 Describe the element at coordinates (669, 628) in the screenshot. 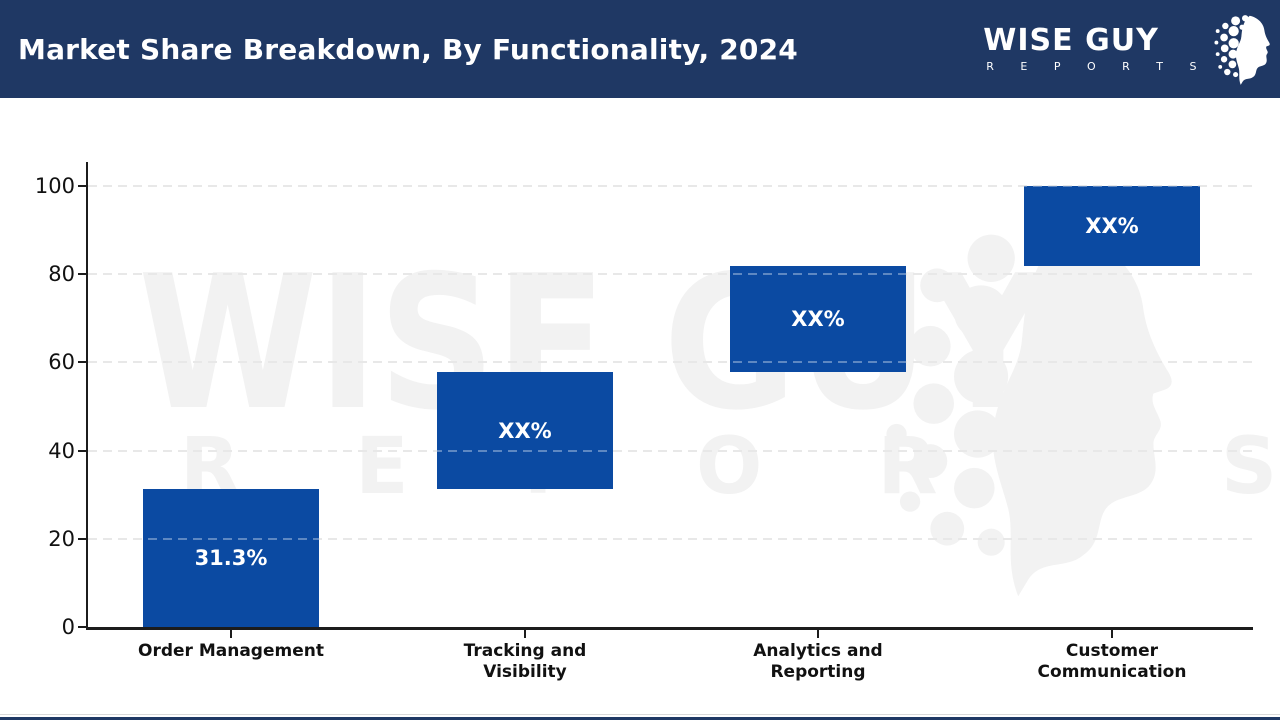

I see `x-axis-line` at that location.